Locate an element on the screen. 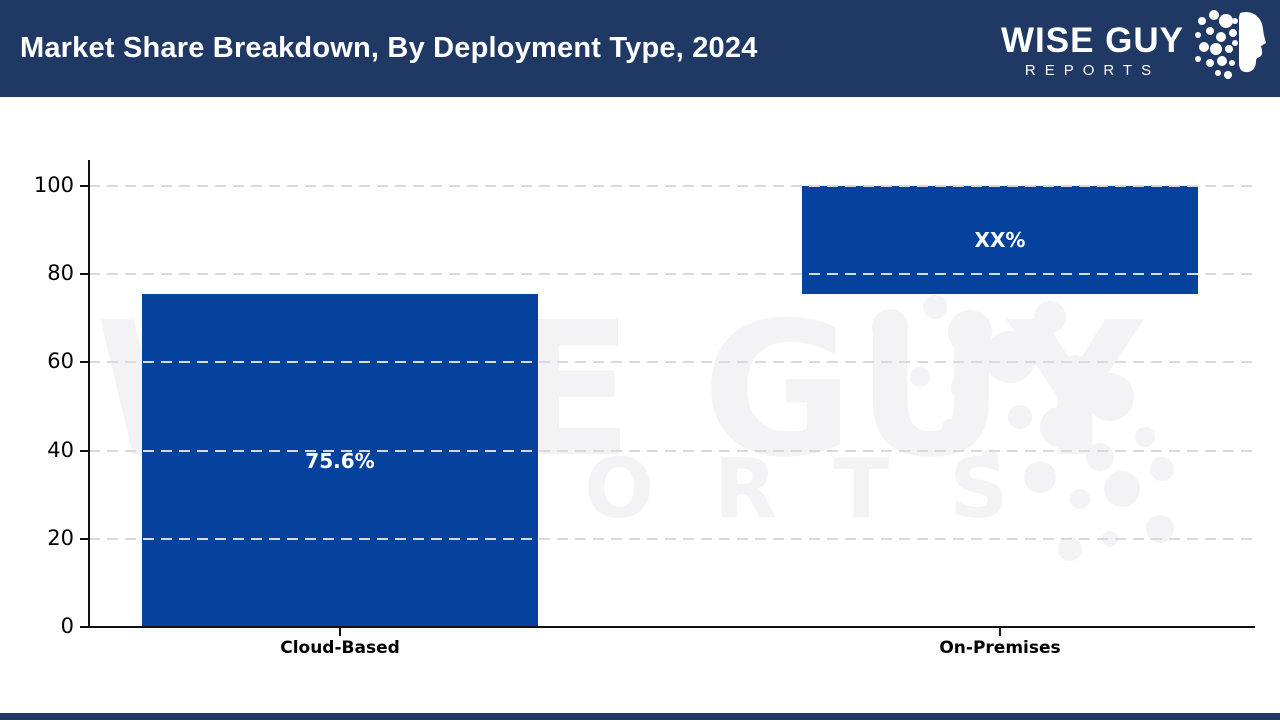  x-category-label-on-premises: On-Premises is located at coordinates (1000, 648).